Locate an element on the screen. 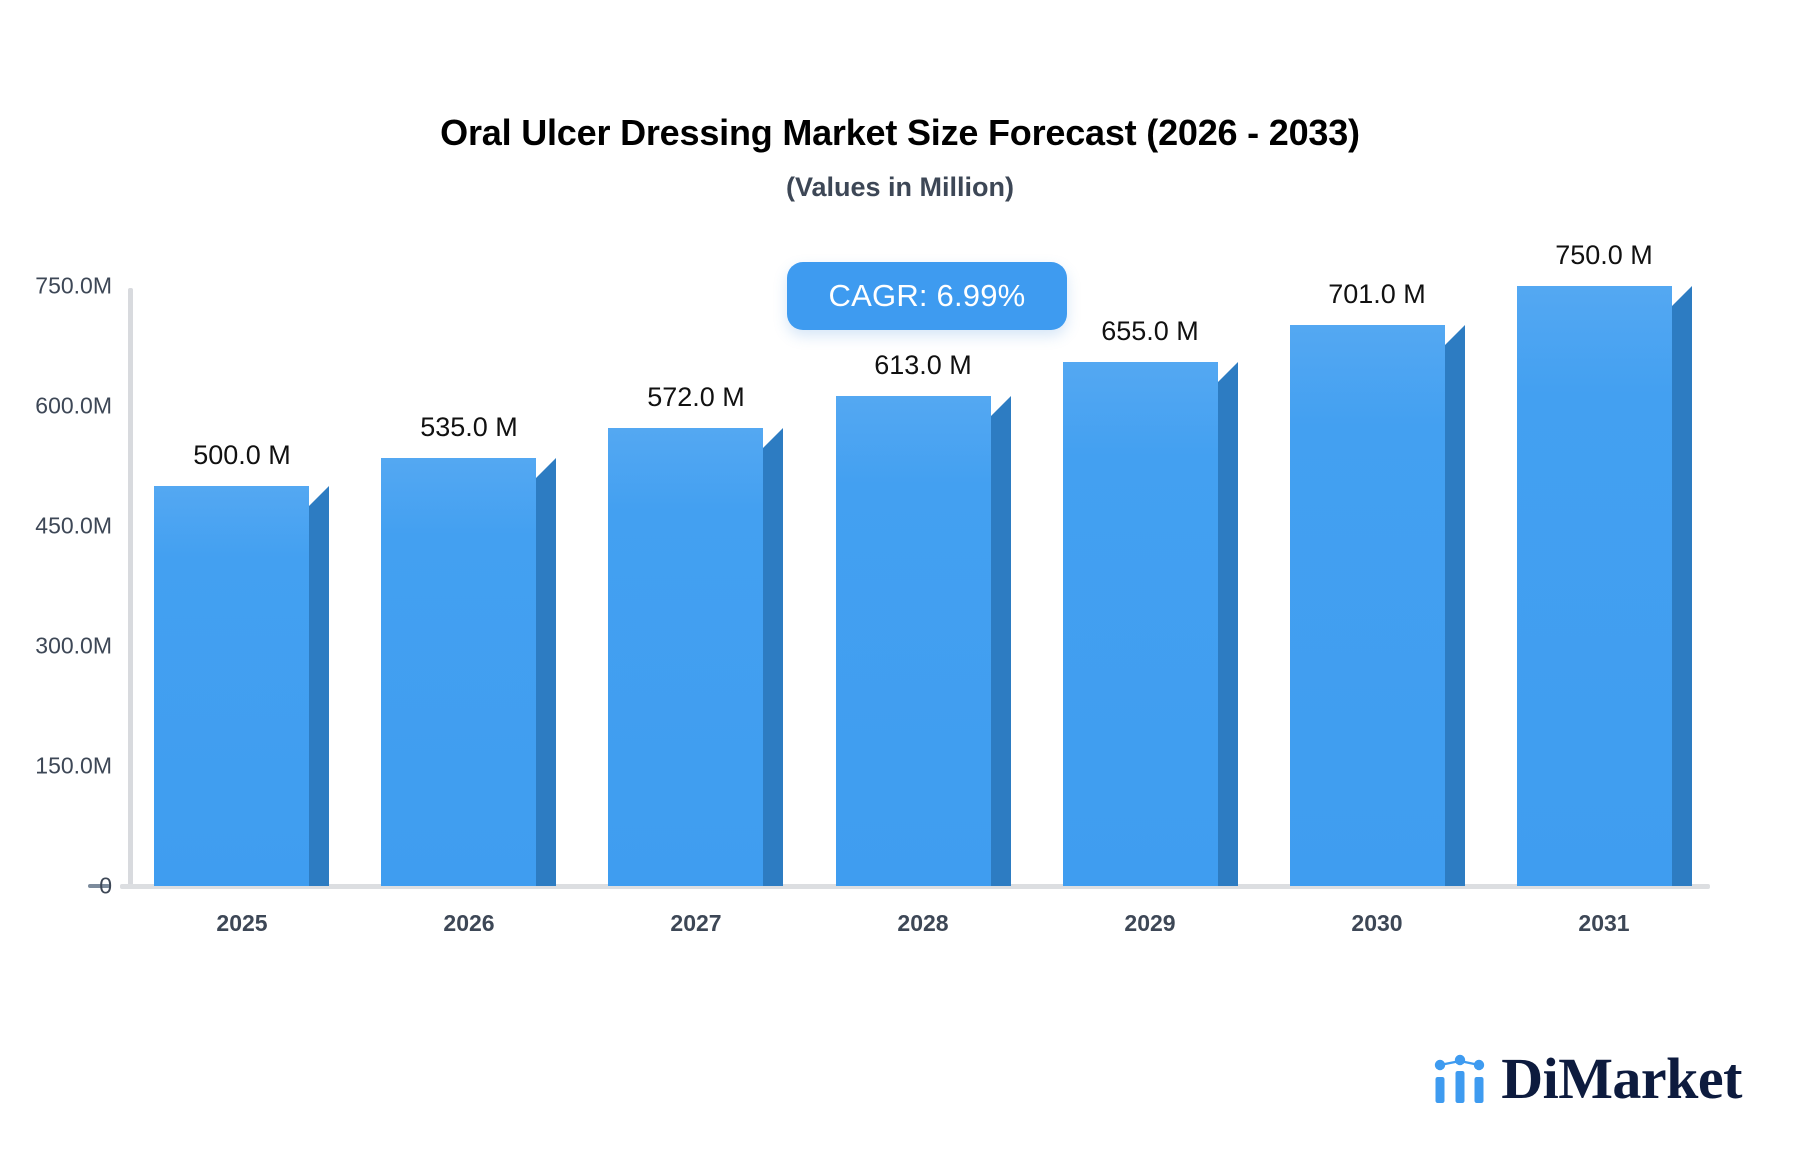 This screenshot has width=1800, height=1156. dimarket-logo: DiMarket is located at coordinates (1586, 1079).